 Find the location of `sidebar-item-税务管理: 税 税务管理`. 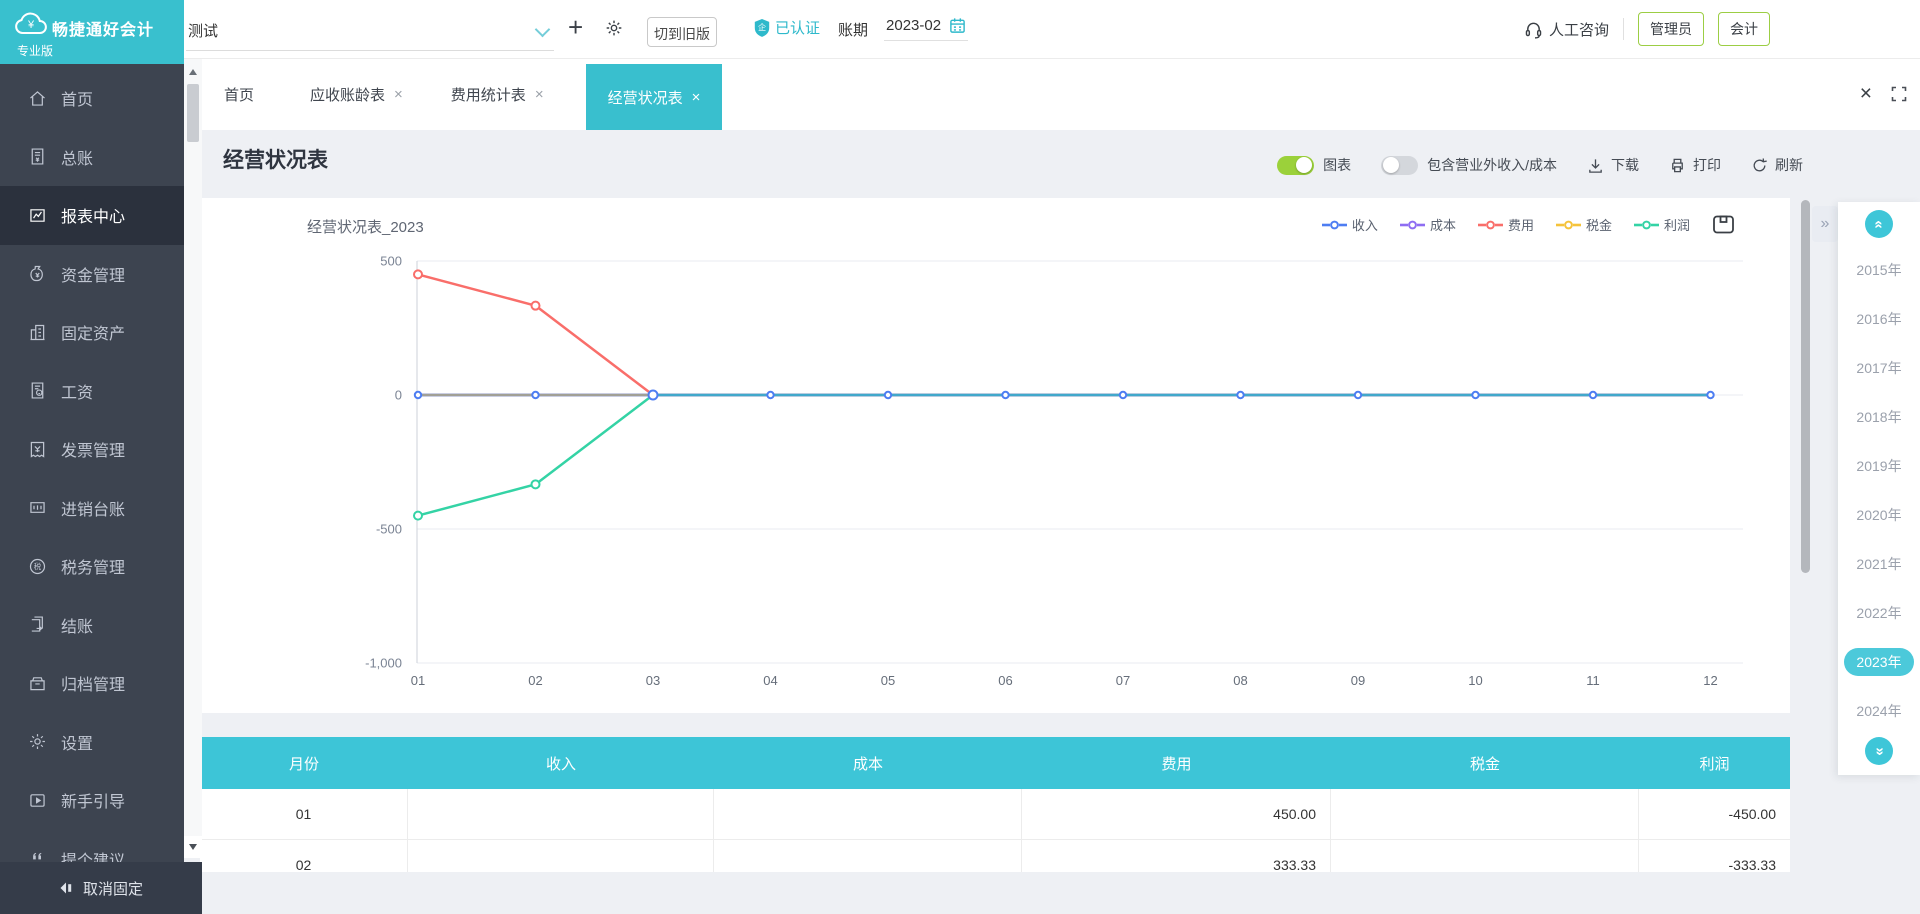

sidebar-item-税务管理: 税 税务管理 is located at coordinates (92, 566).